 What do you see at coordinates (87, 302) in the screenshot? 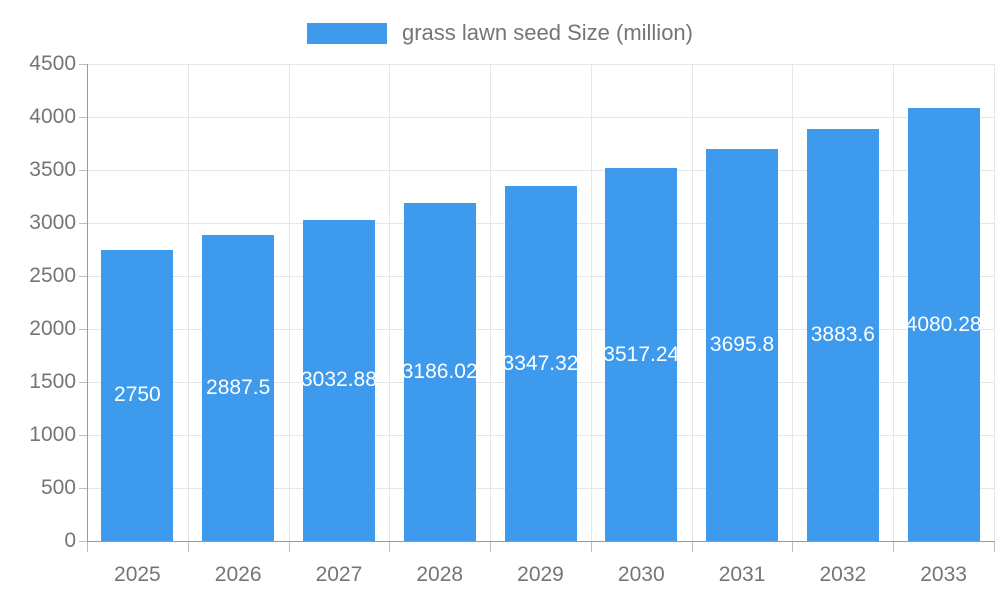
I see `y-axis-line` at bounding box center [87, 302].